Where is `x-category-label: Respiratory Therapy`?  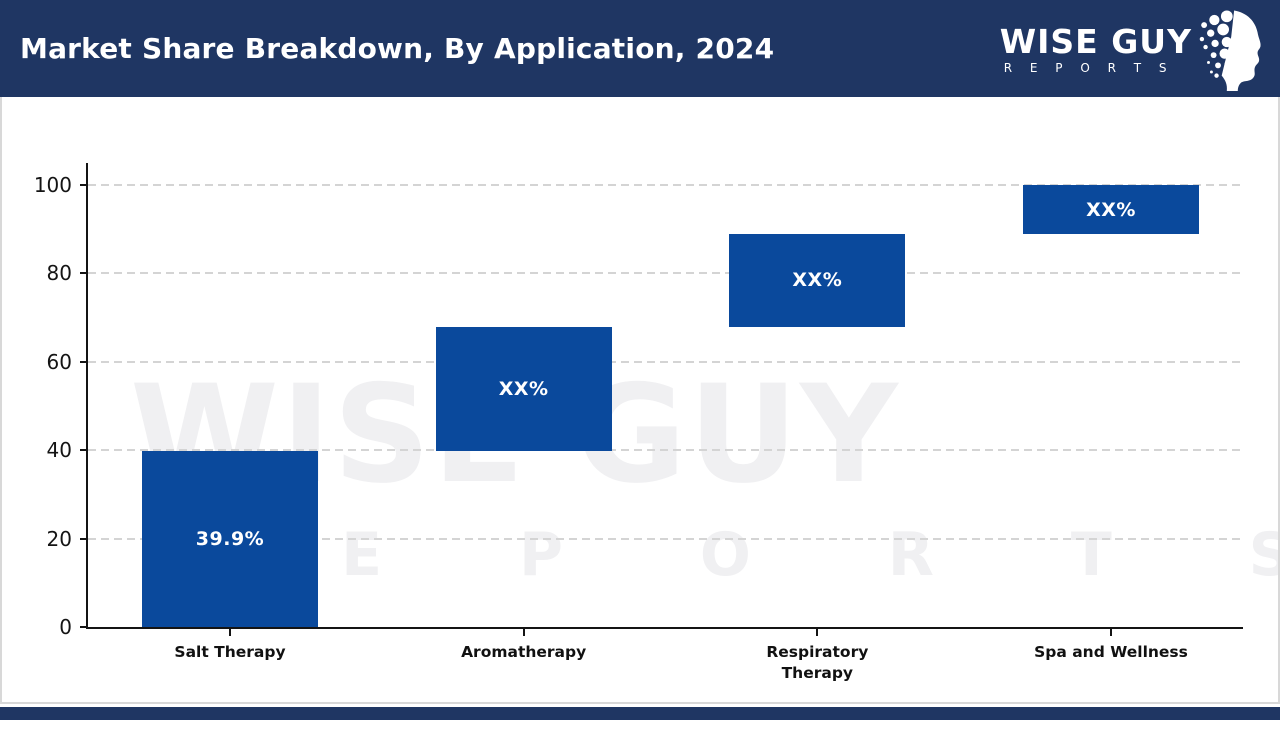
x-category-label: Respiratory Therapy is located at coordinates (817, 662).